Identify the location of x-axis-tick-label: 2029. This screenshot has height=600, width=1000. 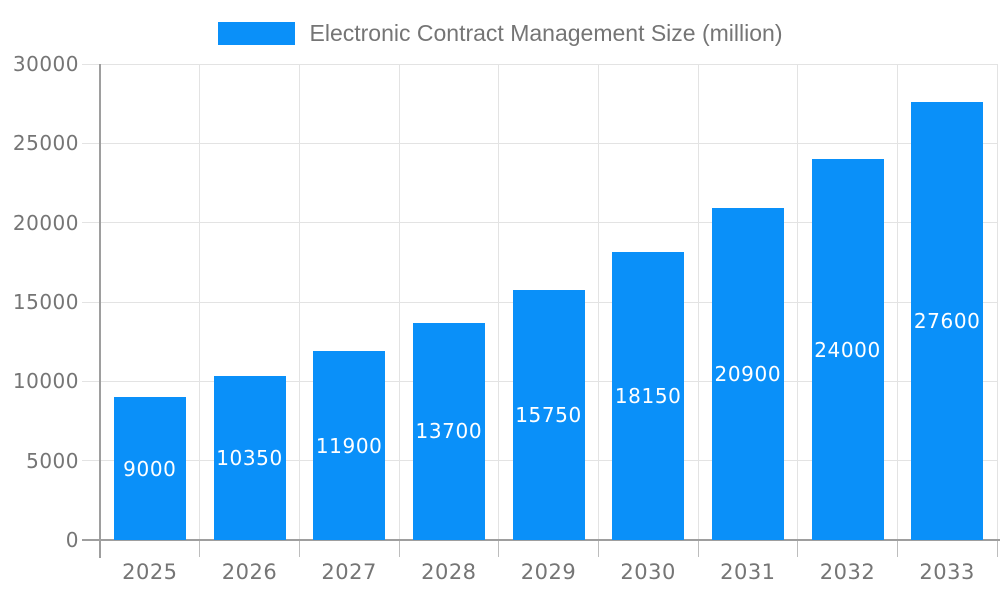
(548, 572).